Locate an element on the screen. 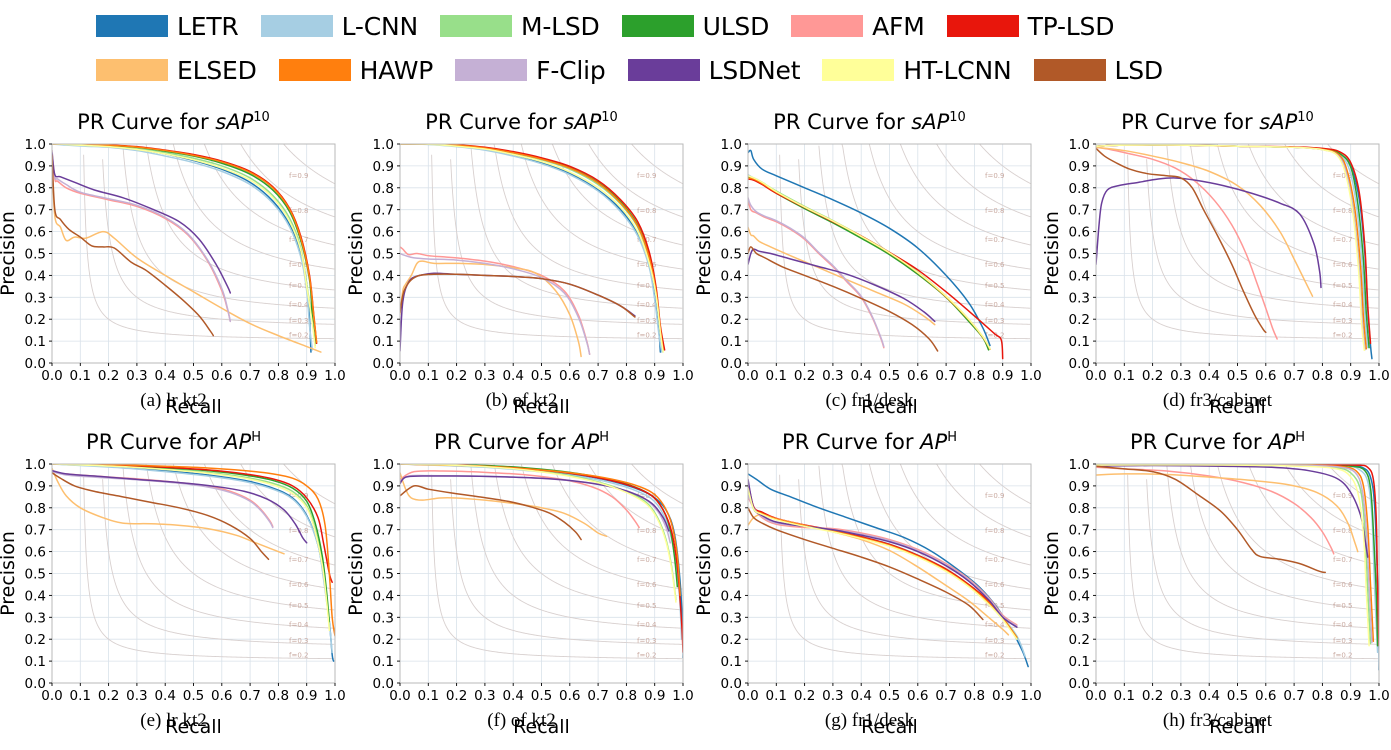  series-line-afm is located at coordinates (883, 561).